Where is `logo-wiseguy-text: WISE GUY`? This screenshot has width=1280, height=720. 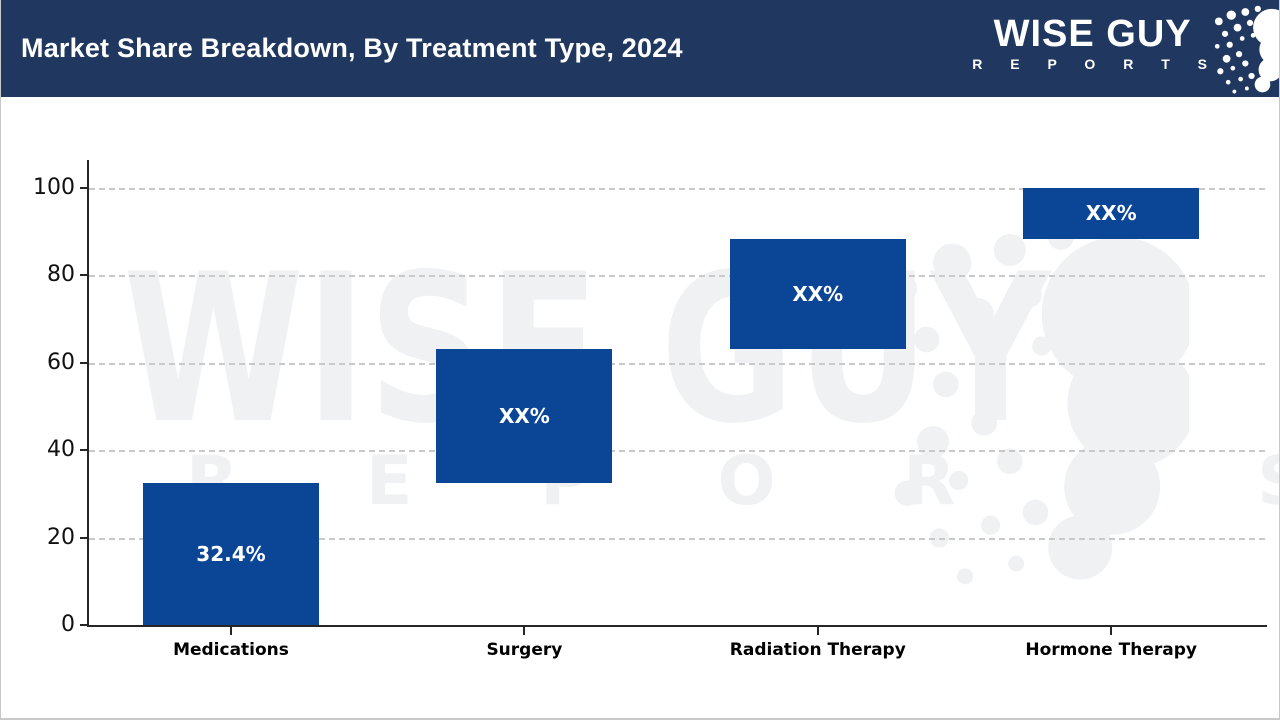
logo-wiseguy-text: WISE GUY is located at coordinates (1092, 34).